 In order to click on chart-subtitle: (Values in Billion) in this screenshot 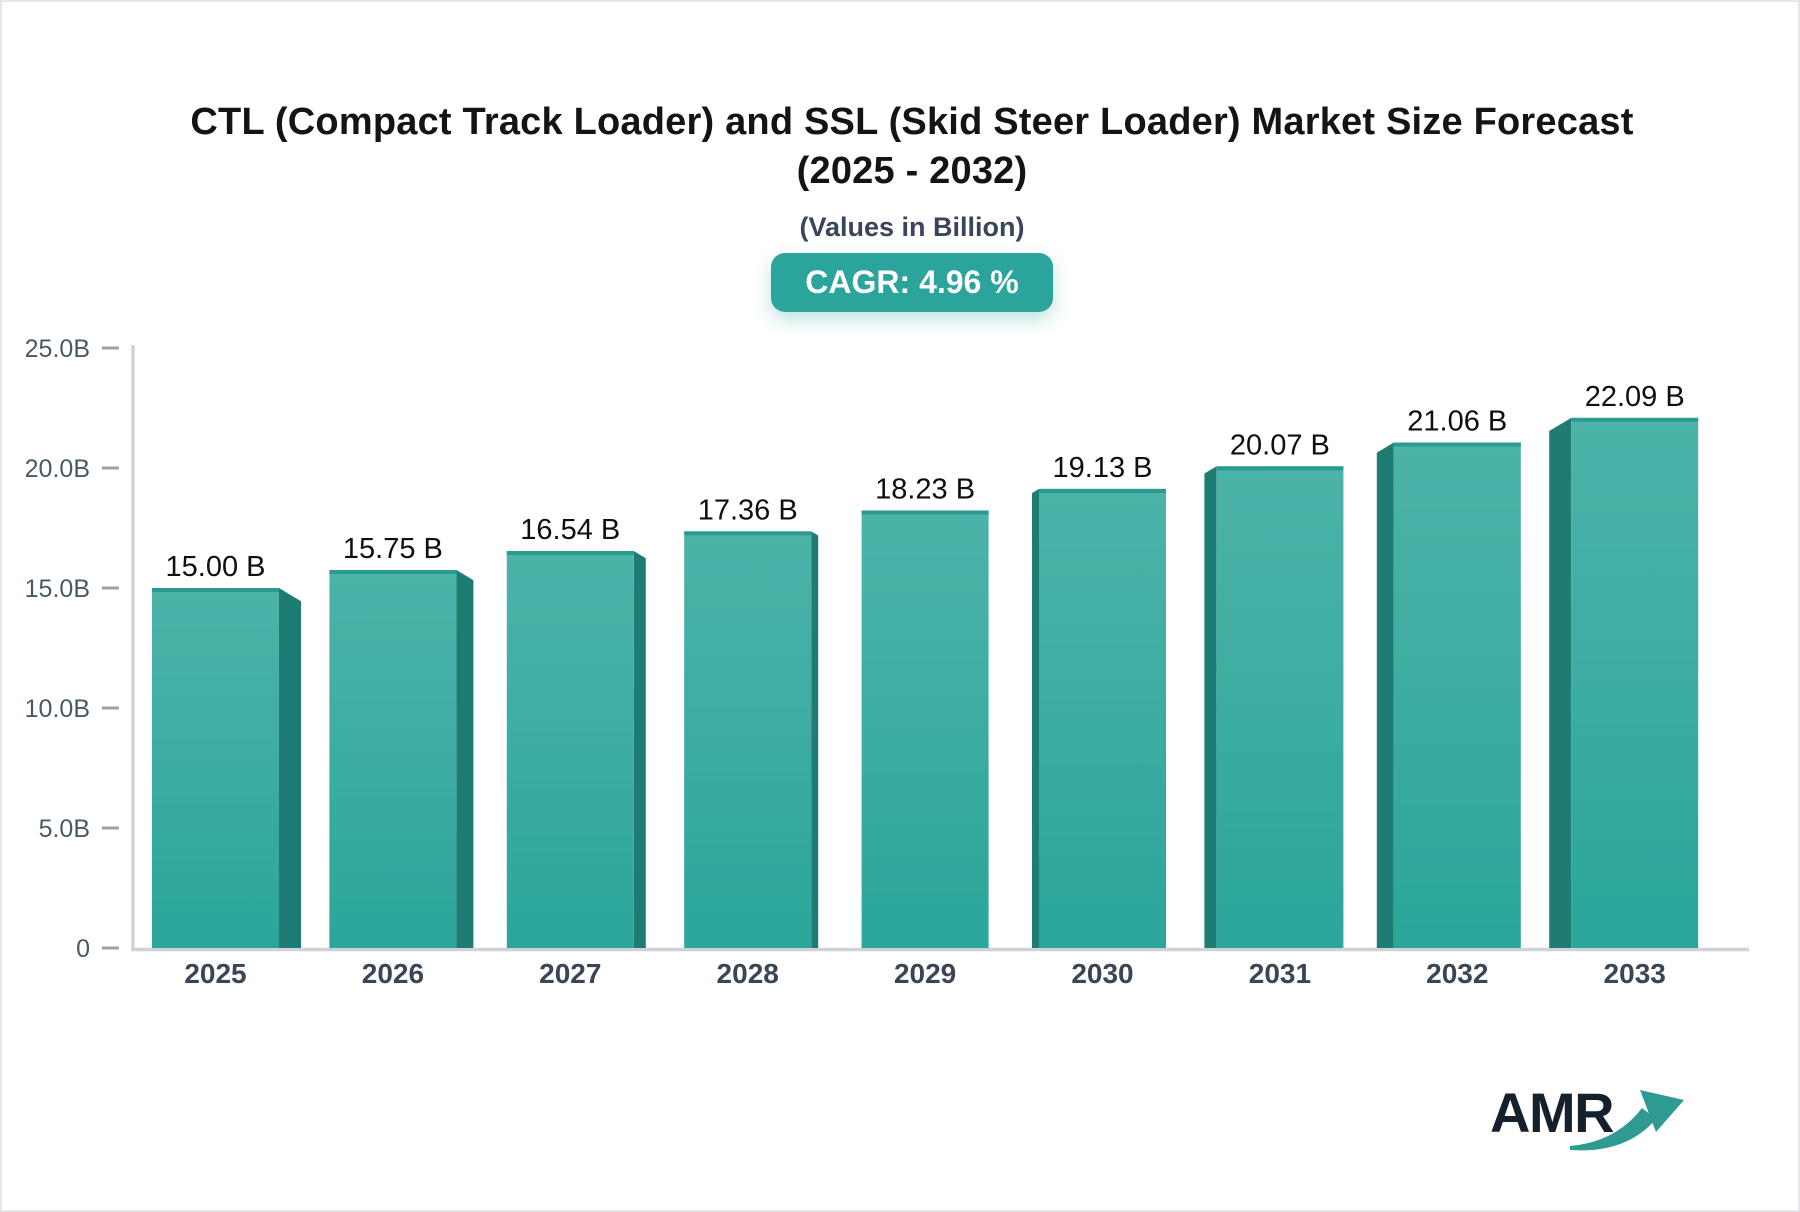, I will do `click(912, 227)`.